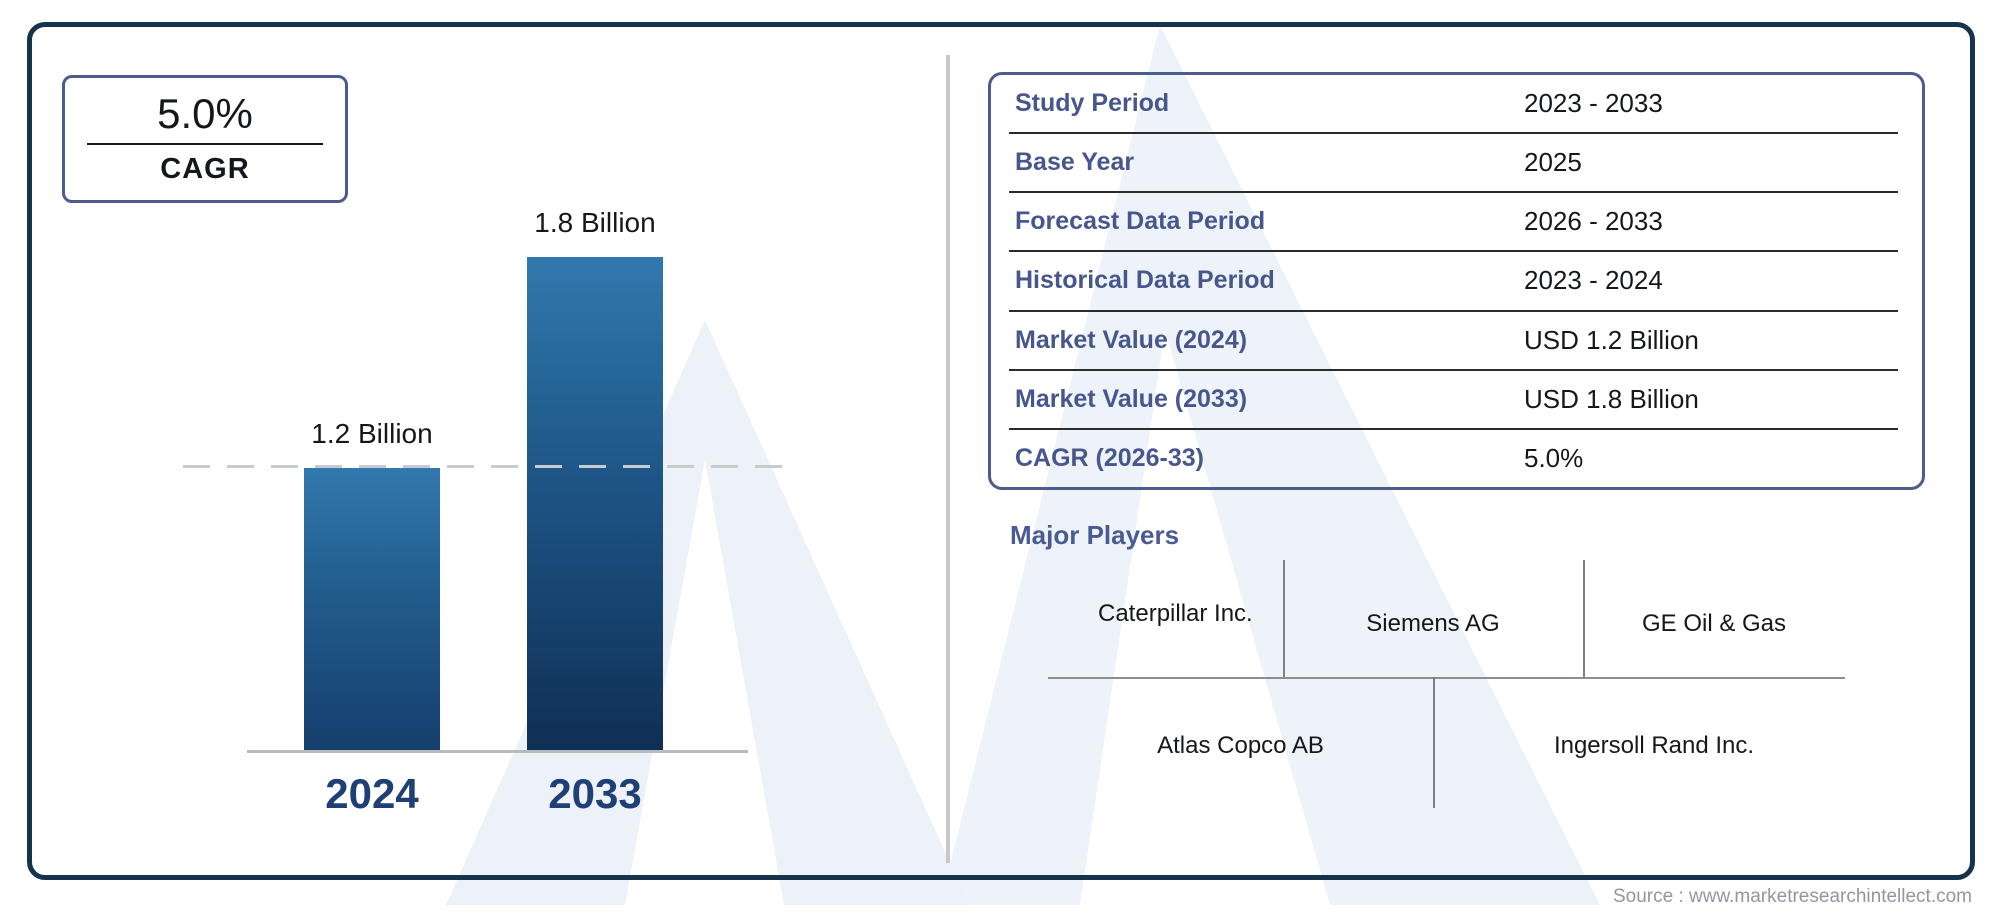 The height and width of the screenshot is (917, 2000). I want to click on player-cell-siemens: Siemens AG, so click(1433, 623).